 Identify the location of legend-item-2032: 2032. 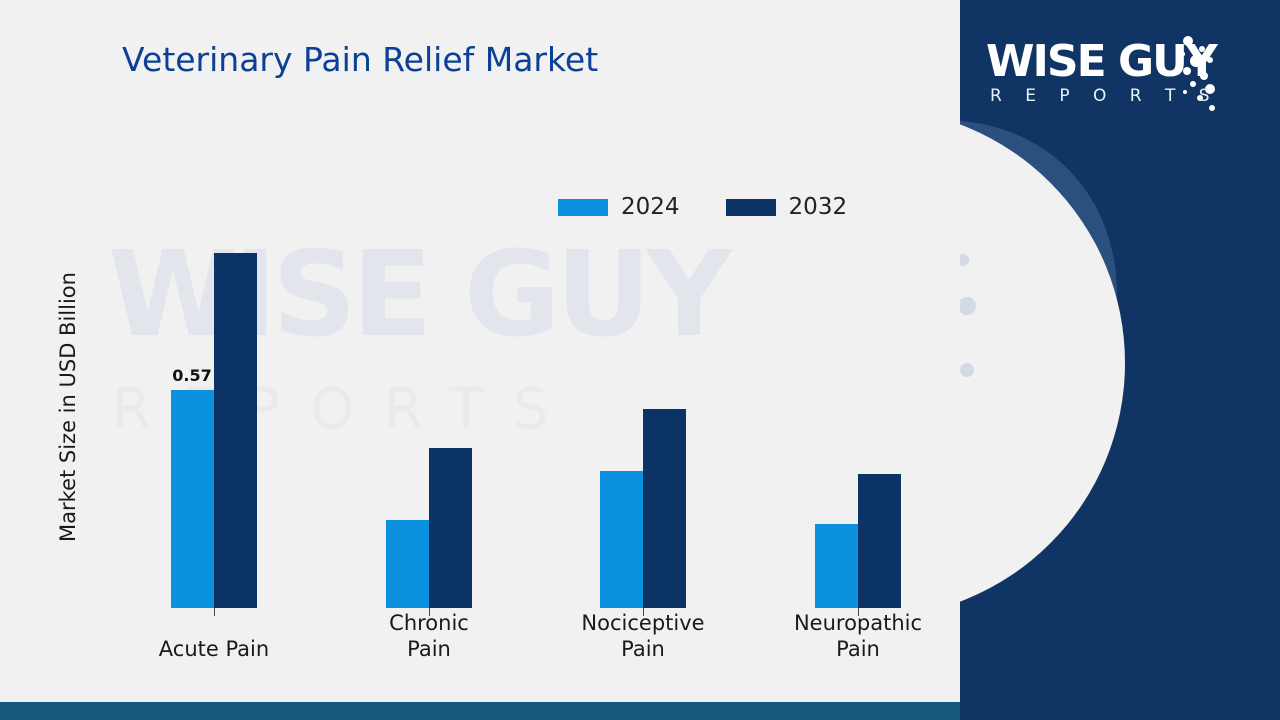
(786, 207).